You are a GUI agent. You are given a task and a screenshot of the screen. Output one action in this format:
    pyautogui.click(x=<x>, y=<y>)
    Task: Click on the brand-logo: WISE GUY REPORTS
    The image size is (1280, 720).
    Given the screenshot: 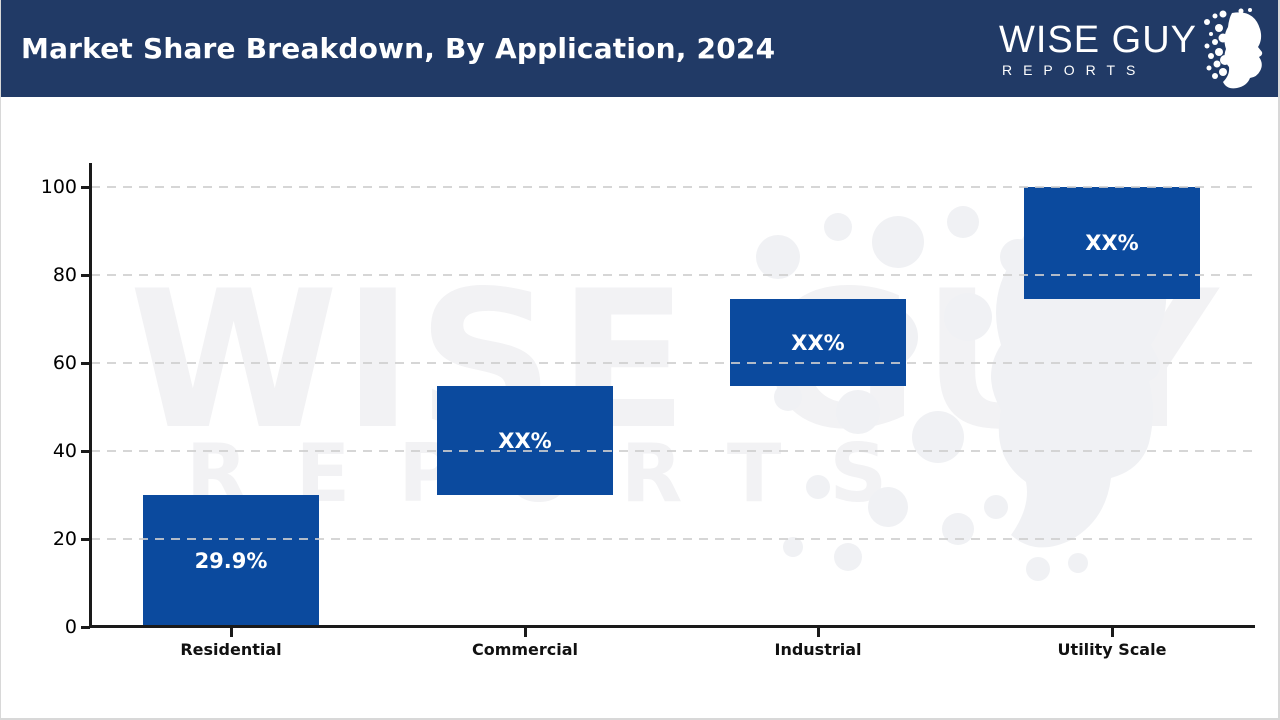 What is the action you would take?
    pyautogui.click(x=1133, y=48)
    